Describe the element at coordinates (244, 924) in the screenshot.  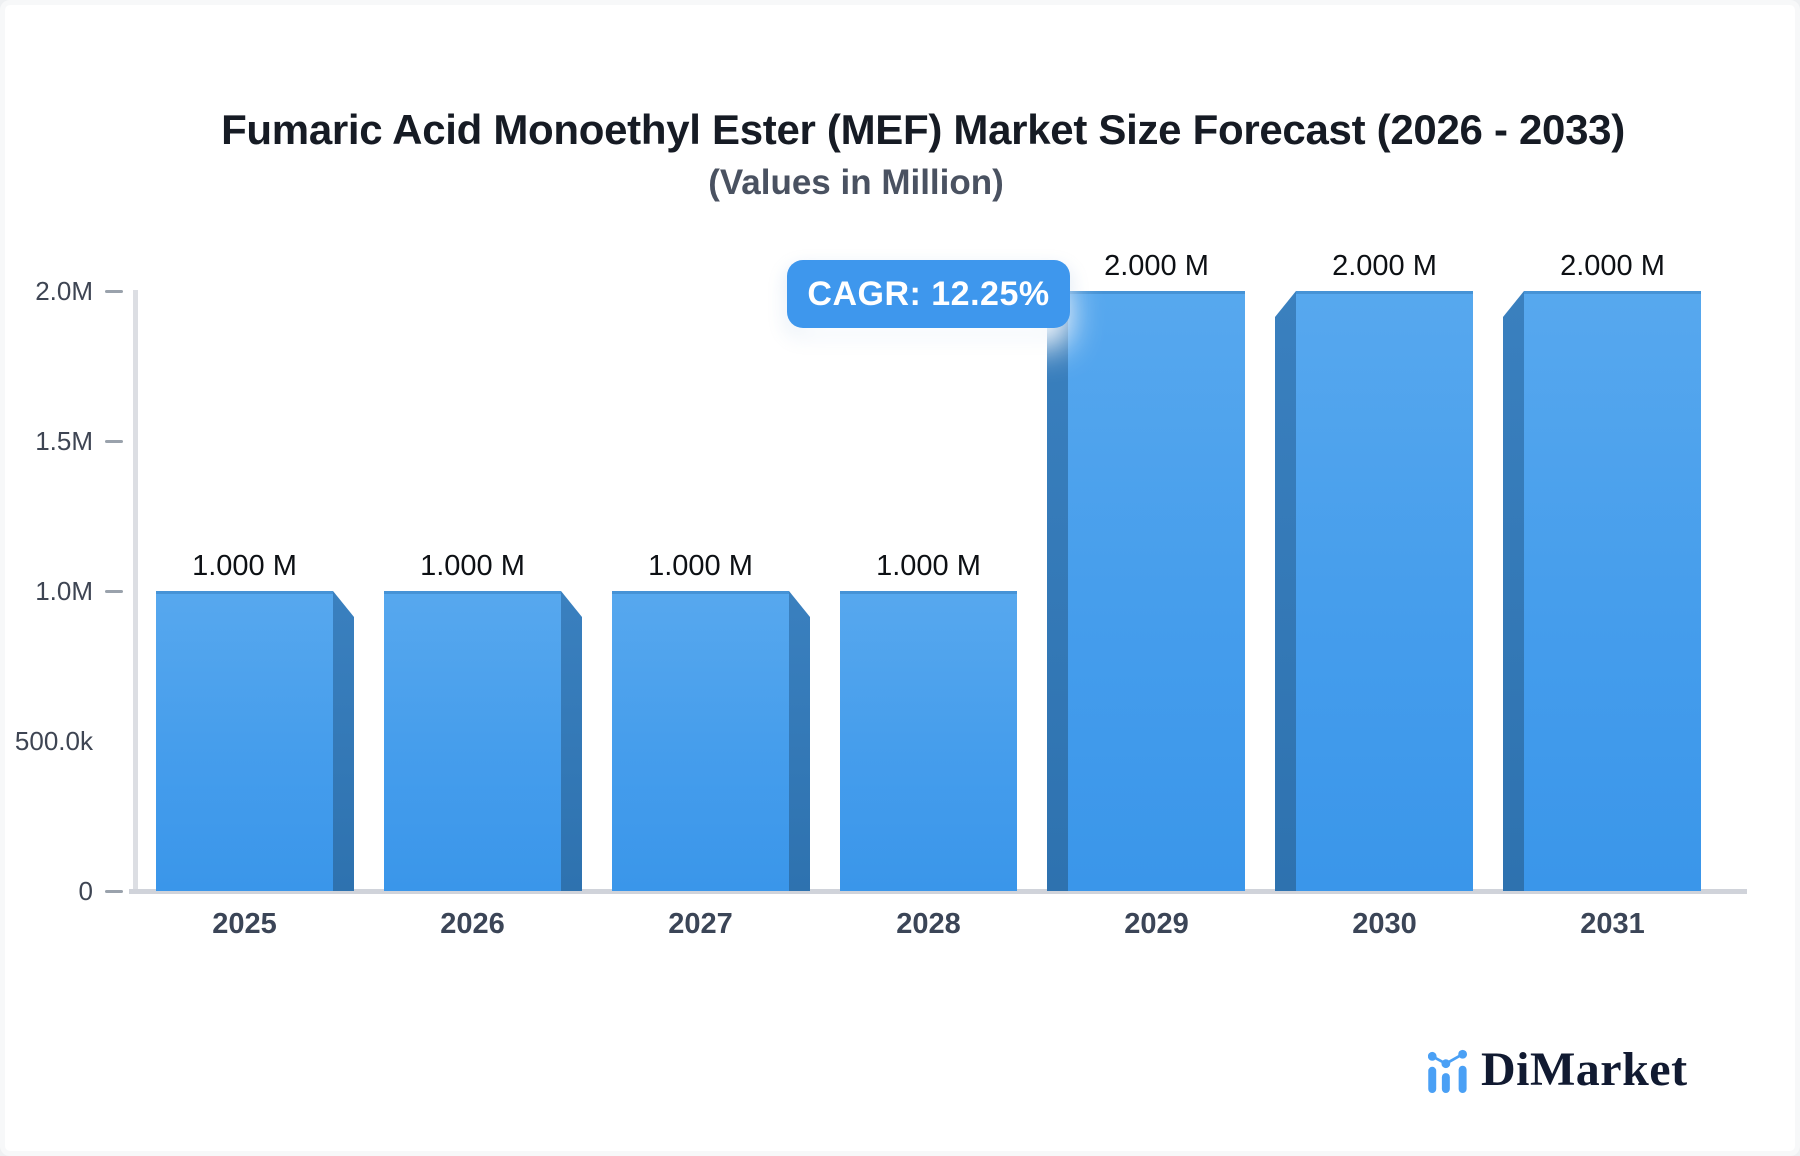
I see `x-axis-label: 2025` at that location.